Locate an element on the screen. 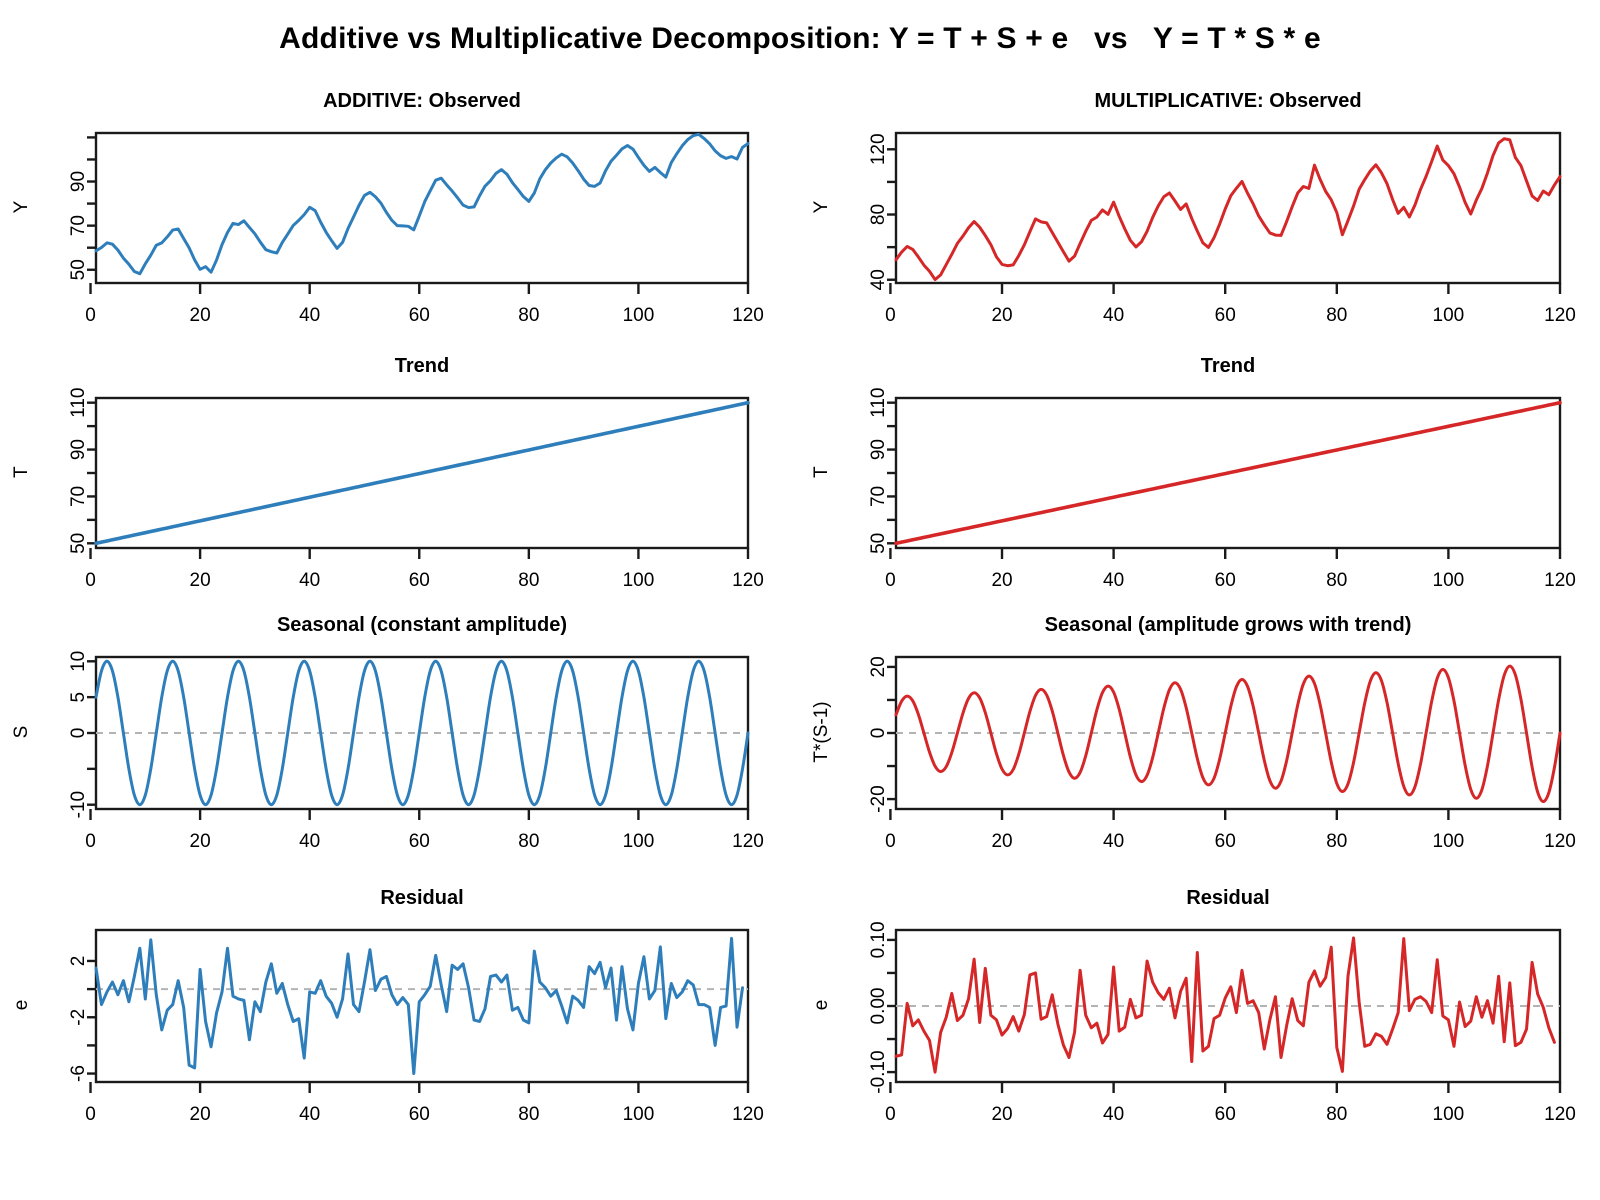  series-line-additive-trend is located at coordinates (422, 473).